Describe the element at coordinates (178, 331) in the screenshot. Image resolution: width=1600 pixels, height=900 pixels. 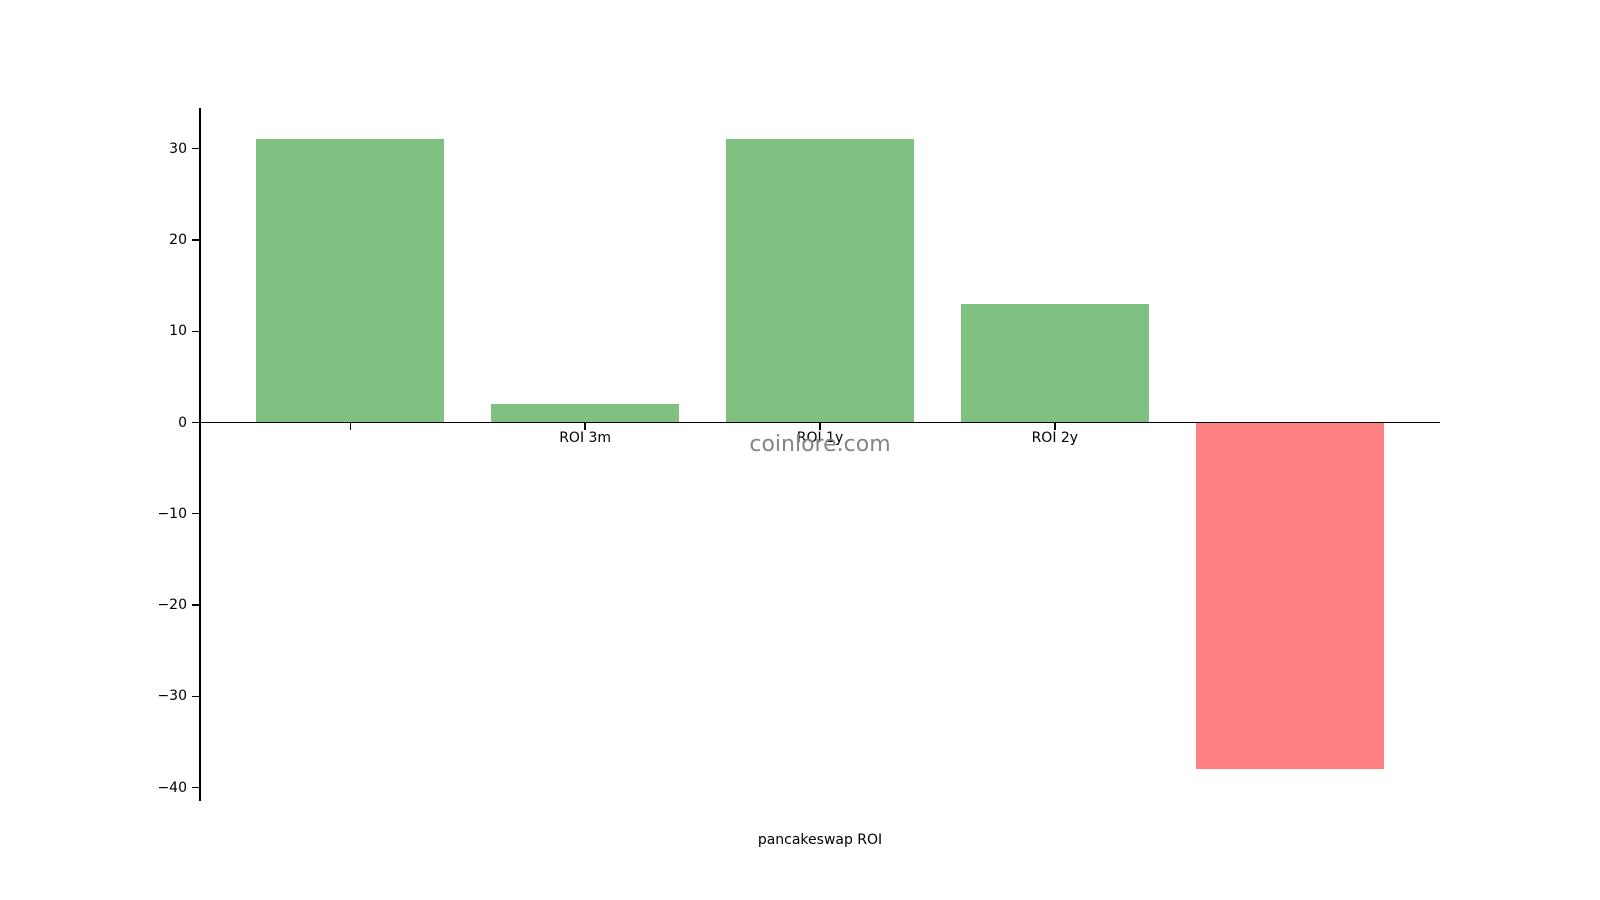
I see `y-tick-label: 10` at that location.